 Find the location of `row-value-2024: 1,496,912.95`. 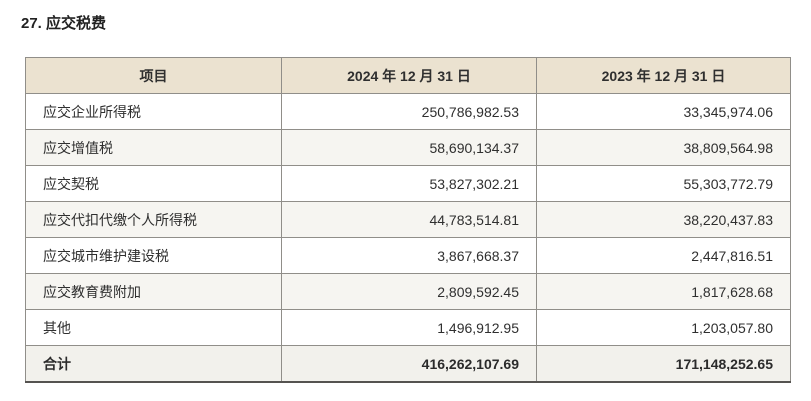

row-value-2024: 1,496,912.95 is located at coordinates (409, 327).